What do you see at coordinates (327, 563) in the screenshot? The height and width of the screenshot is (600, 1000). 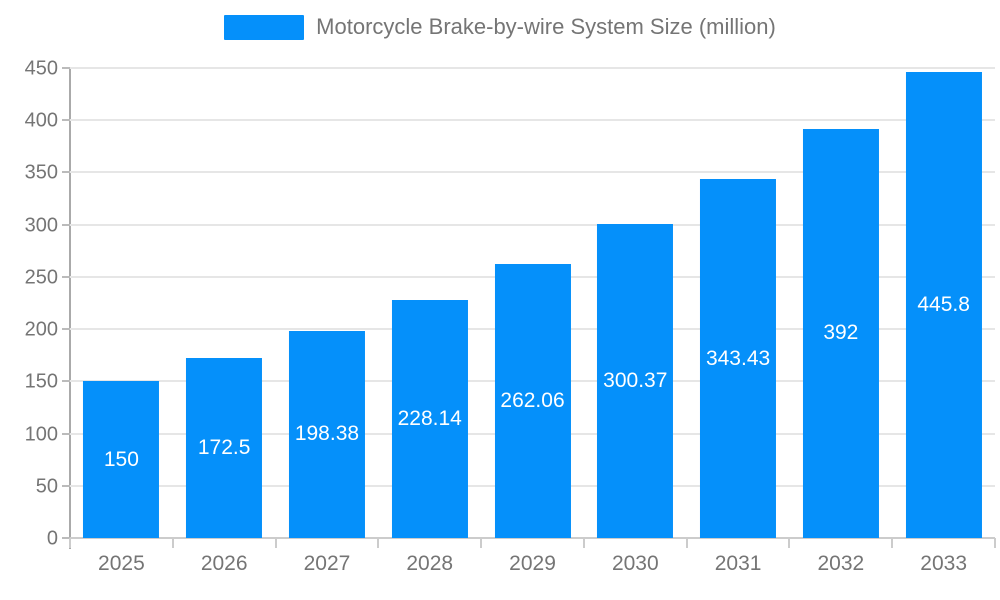 I see `x-axis-label-2027: 2027` at bounding box center [327, 563].